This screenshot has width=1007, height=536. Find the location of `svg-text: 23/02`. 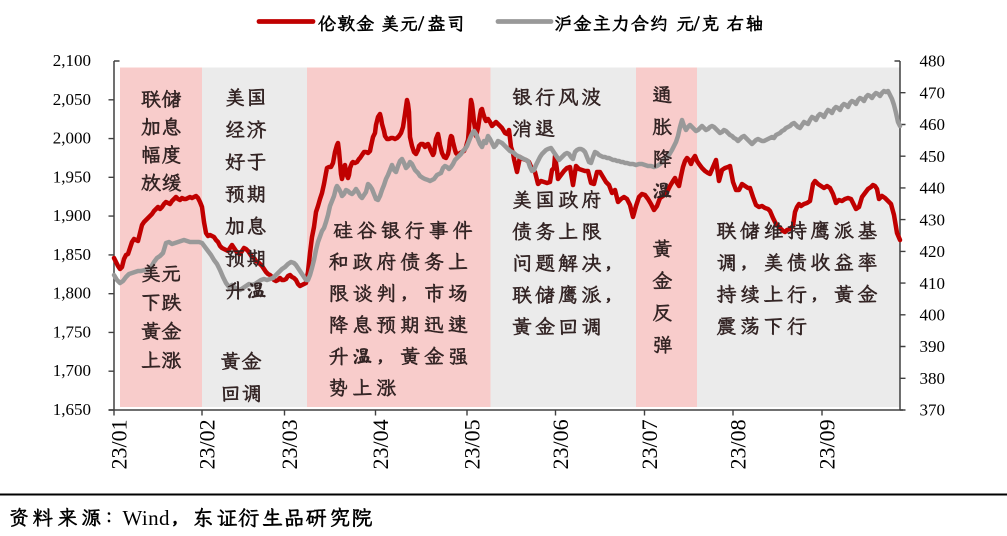

svg-text: 23/02 is located at coordinates (207, 444).